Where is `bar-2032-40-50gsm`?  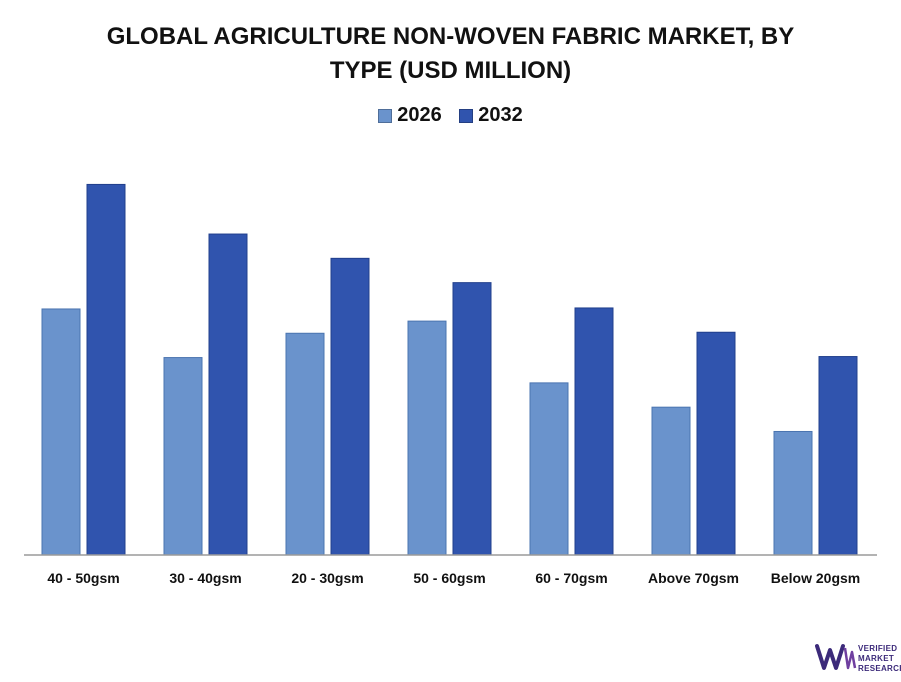 bar-2032-40-50gsm is located at coordinates (106, 369).